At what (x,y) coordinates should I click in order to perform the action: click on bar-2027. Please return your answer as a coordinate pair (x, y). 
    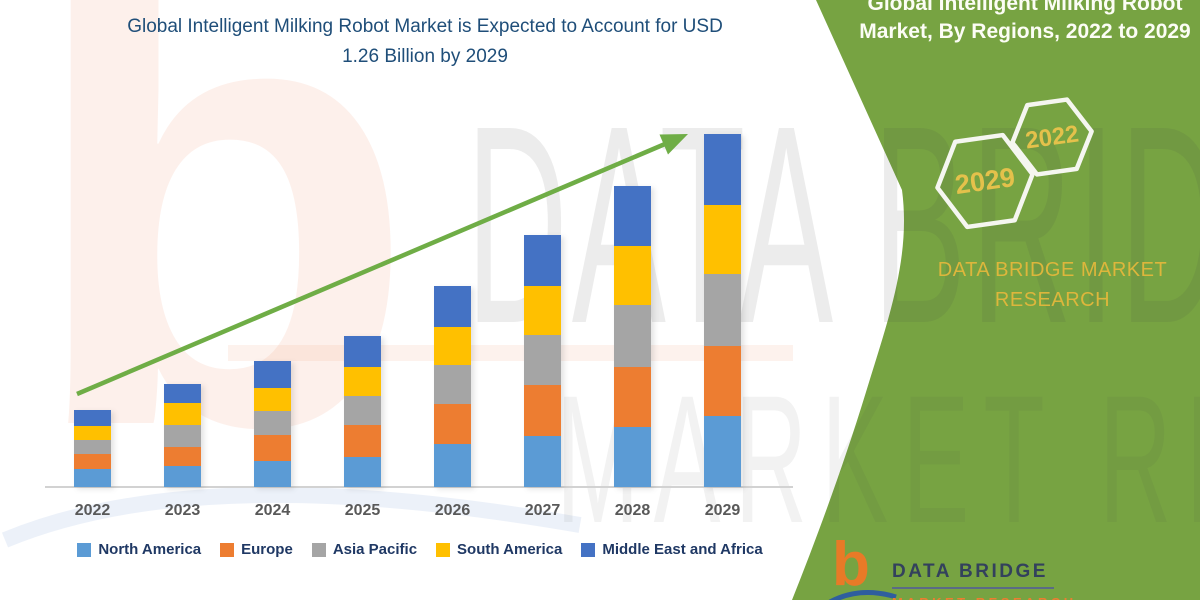
    Looking at the image, I should click on (542, 361).